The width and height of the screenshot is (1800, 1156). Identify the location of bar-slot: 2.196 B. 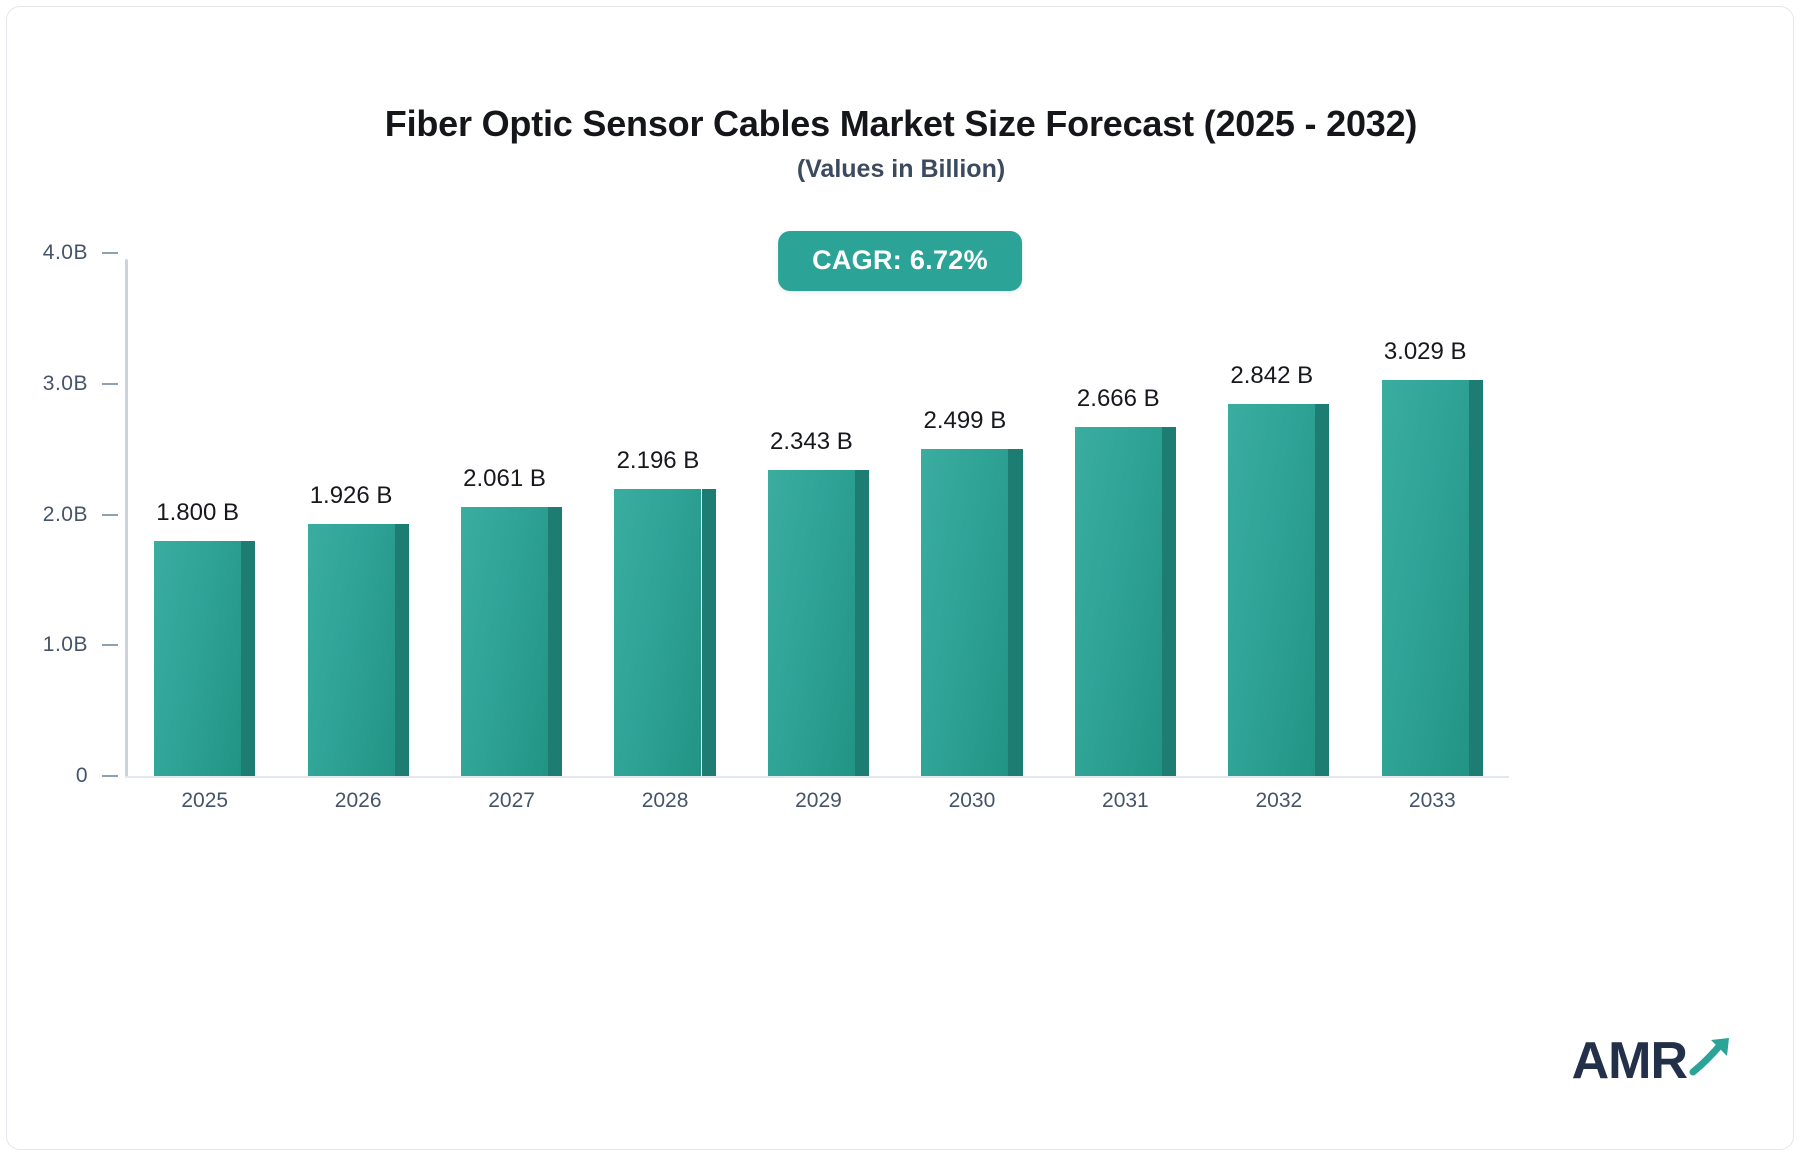
(665, 514).